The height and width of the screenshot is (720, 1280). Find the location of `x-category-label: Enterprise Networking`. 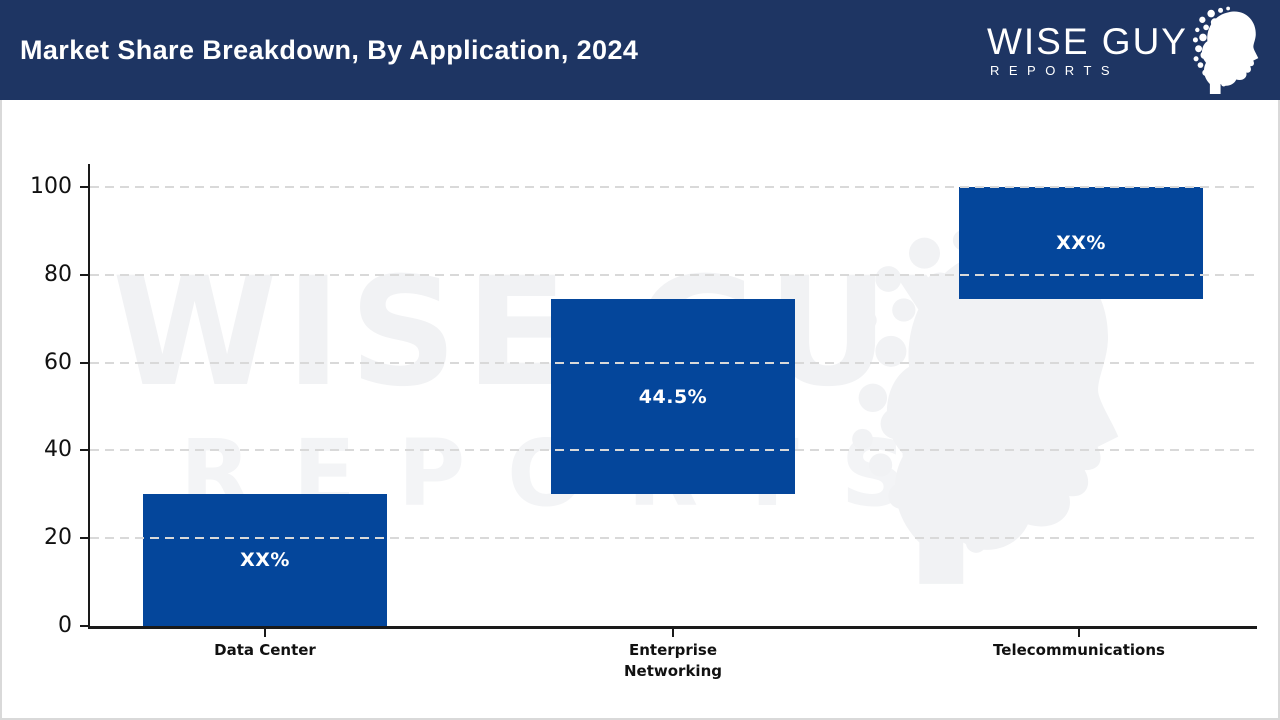

x-category-label: Enterprise Networking is located at coordinates (673, 660).